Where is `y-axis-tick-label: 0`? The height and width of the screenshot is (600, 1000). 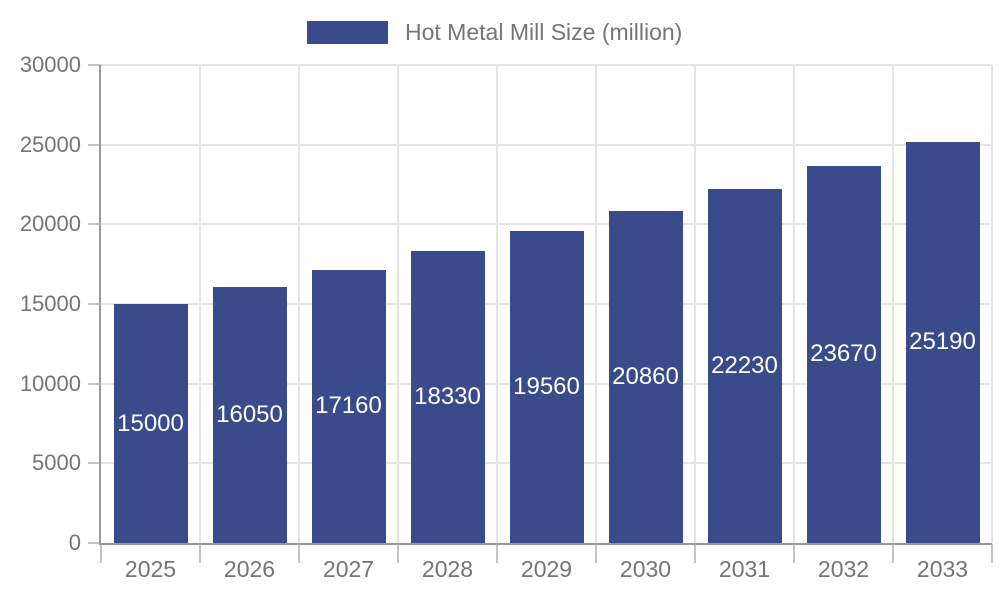 y-axis-tick-label: 0 is located at coordinates (74, 542).